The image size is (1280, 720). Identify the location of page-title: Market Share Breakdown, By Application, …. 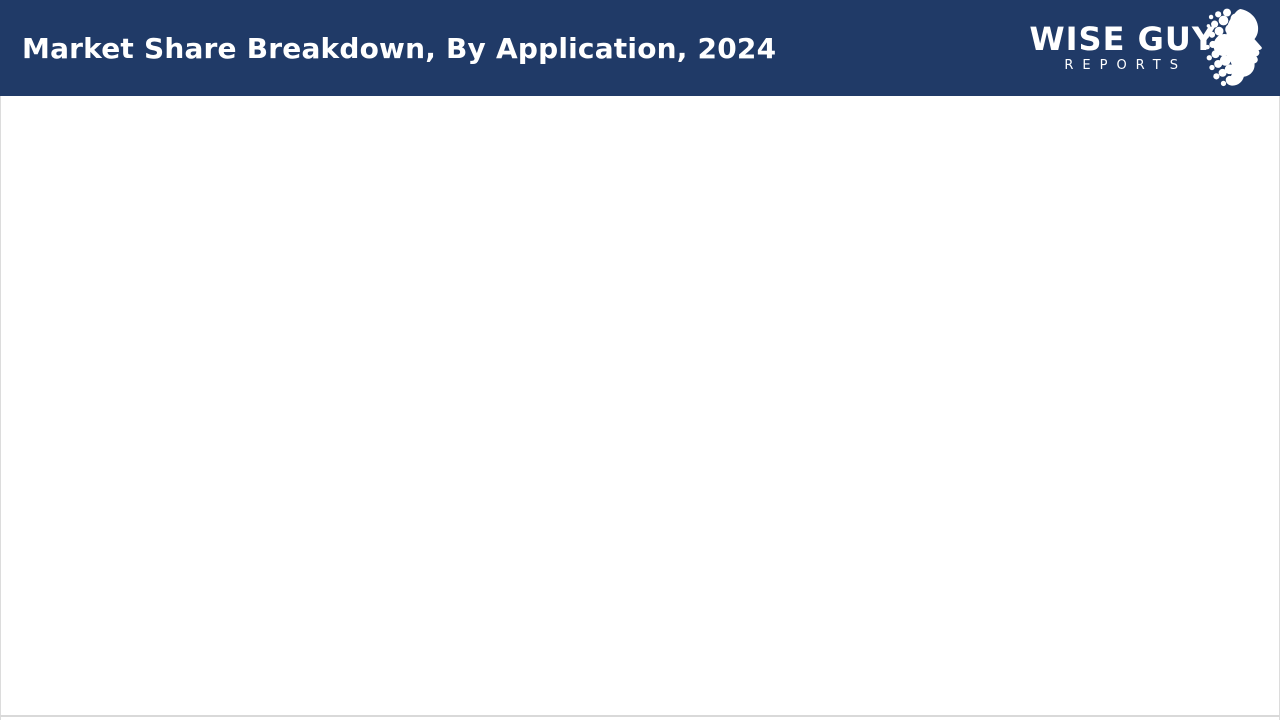
(399, 48).